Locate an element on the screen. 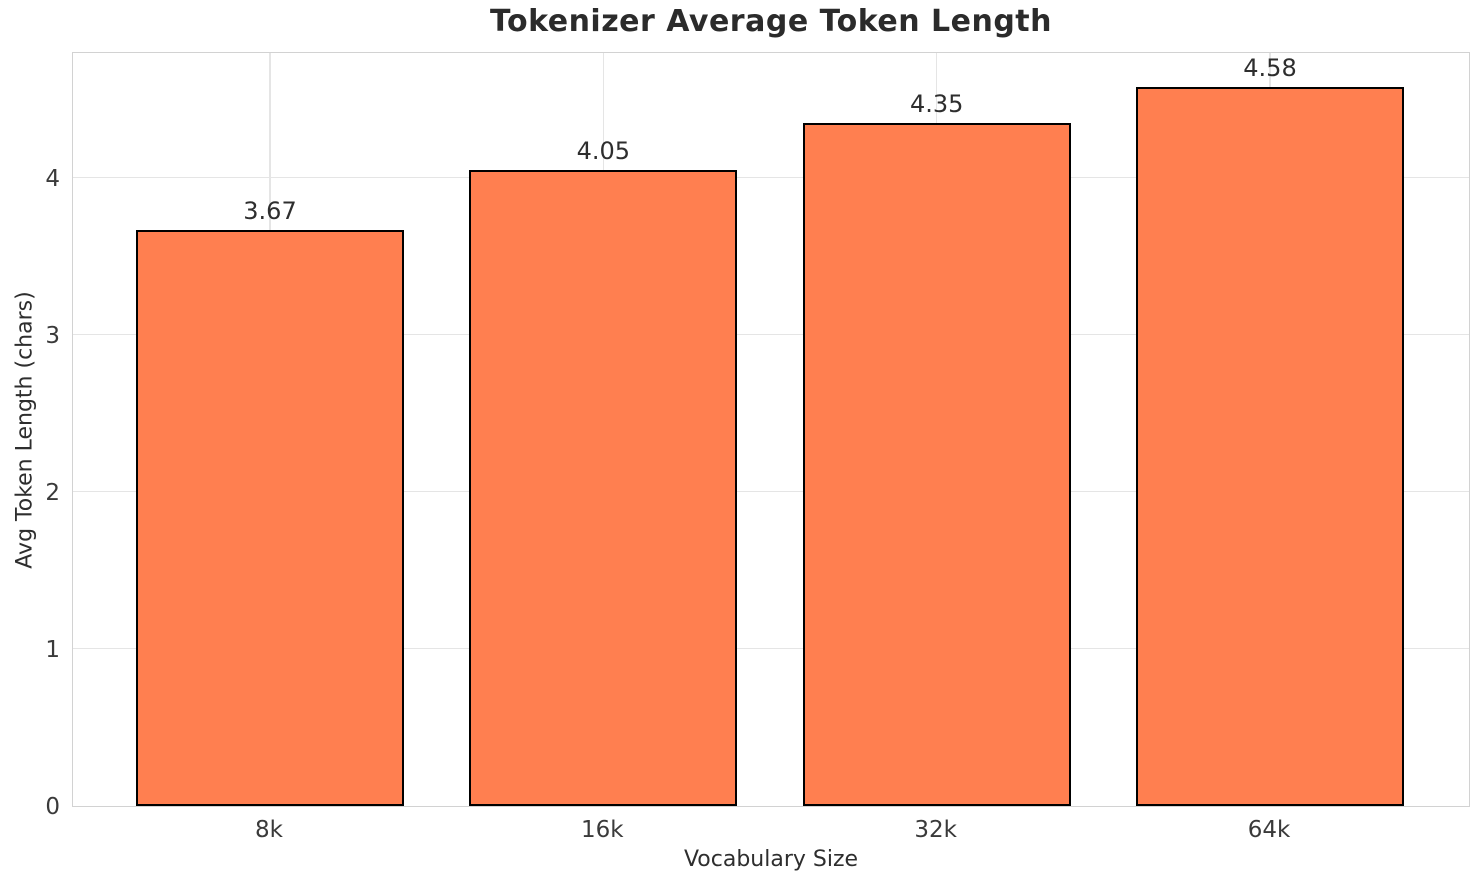 The height and width of the screenshot is (885, 1483). x-tick-label: 8k is located at coordinates (269, 830).